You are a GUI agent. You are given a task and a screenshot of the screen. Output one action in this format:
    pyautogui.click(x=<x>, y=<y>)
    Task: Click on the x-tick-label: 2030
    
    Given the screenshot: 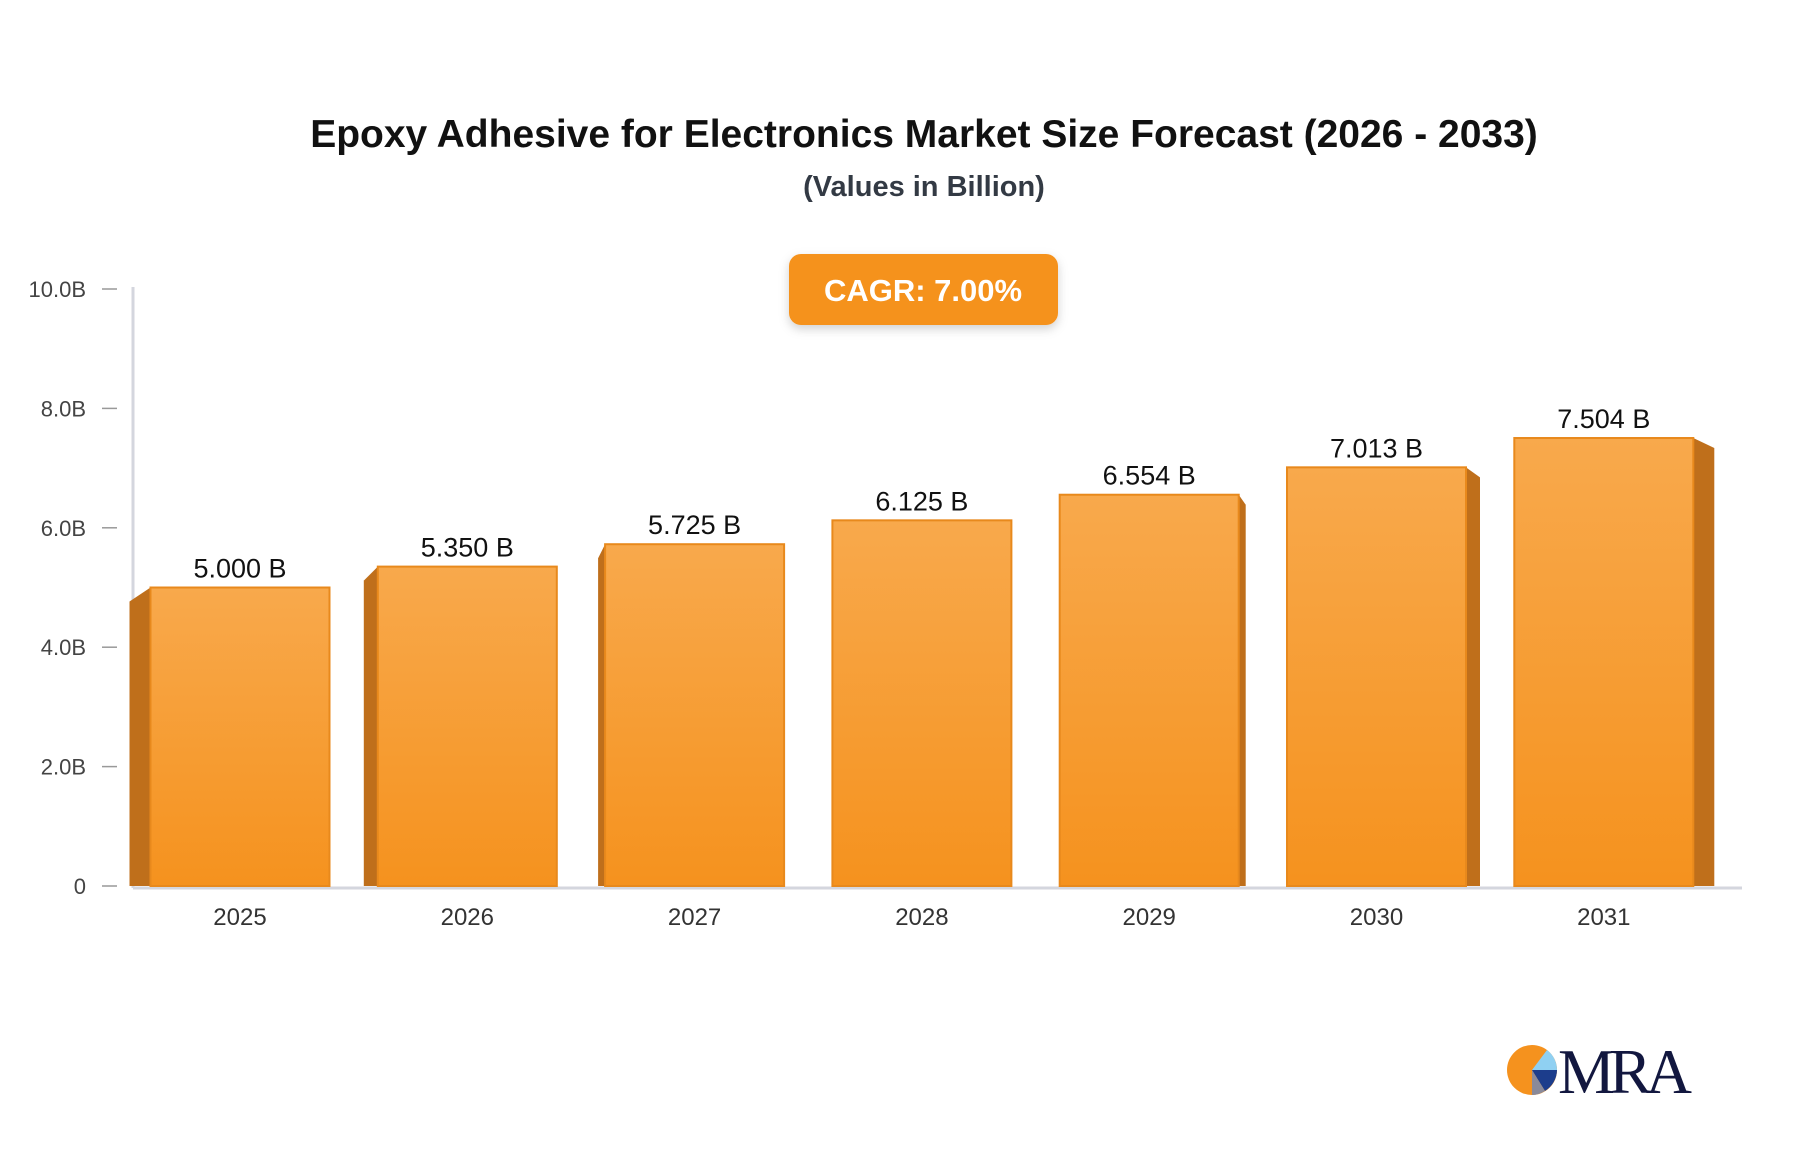 What is the action you would take?
    pyautogui.click(x=1376, y=917)
    